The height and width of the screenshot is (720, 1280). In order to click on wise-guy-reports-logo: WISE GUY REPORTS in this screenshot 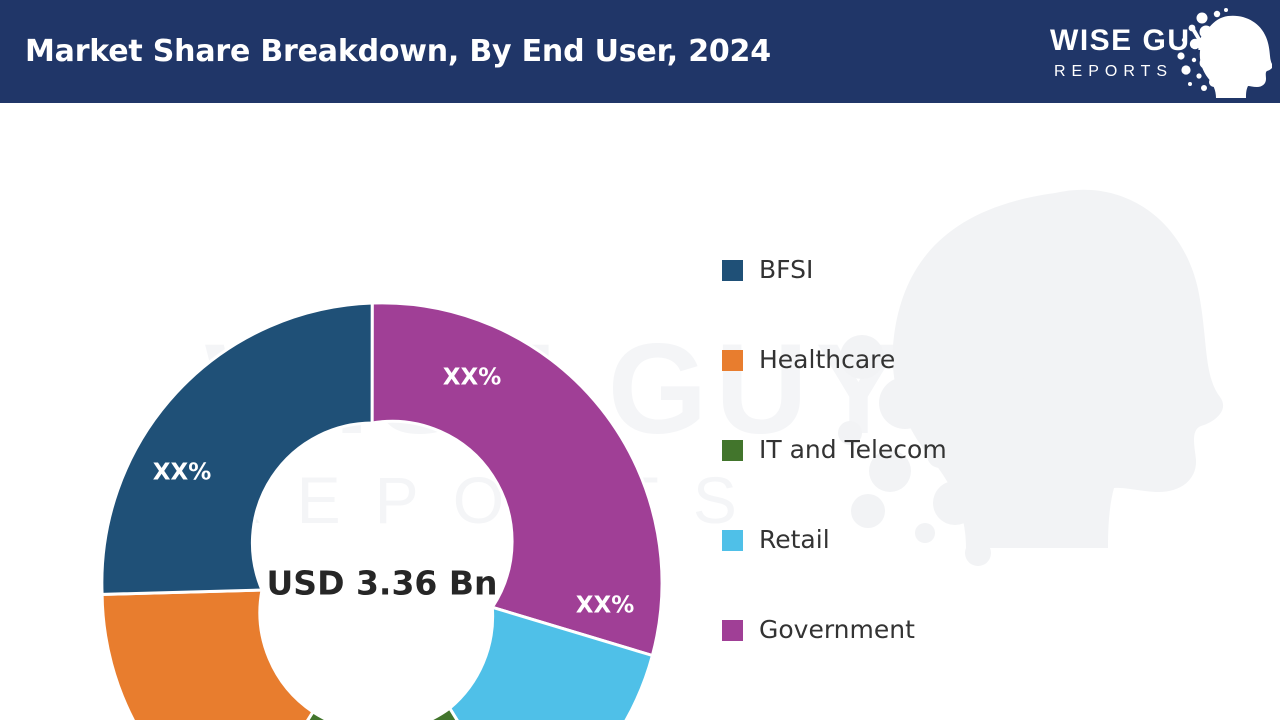, I will do `click(1161, 53)`.